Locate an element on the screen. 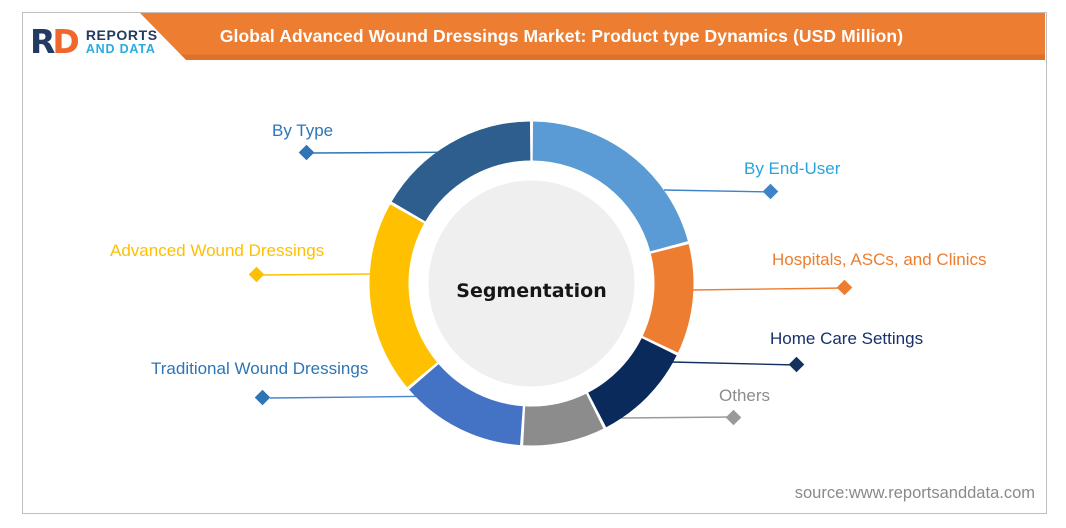 This screenshot has height=528, width=1066. center-circle is located at coordinates (531, 283).